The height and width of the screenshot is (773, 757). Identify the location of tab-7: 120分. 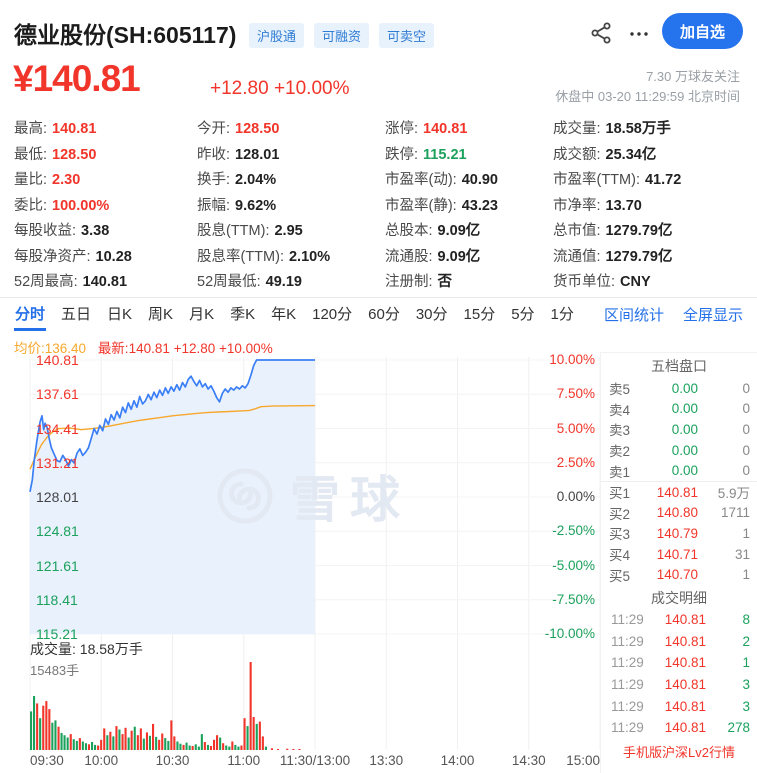
(332, 314).